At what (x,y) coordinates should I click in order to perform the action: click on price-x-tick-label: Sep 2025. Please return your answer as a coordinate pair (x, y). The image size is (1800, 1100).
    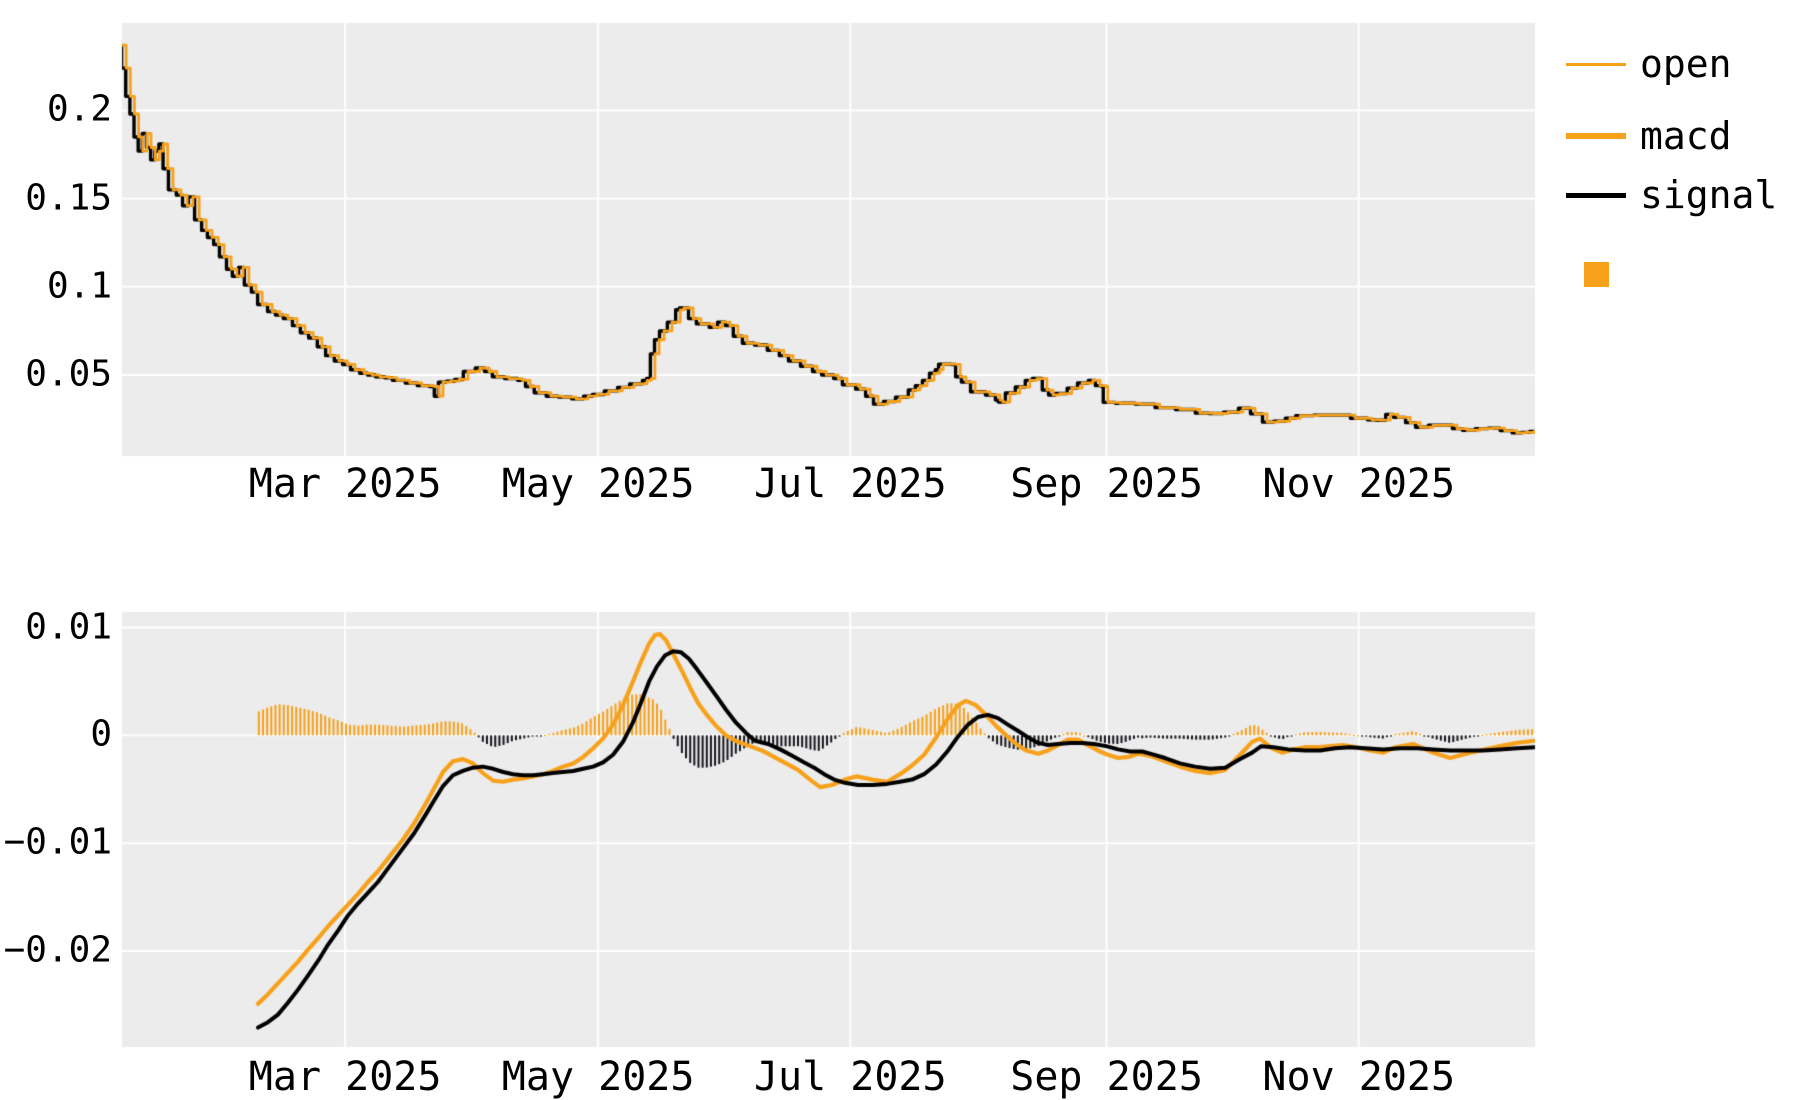
    Looking at the image, I should click on (1106, 484).